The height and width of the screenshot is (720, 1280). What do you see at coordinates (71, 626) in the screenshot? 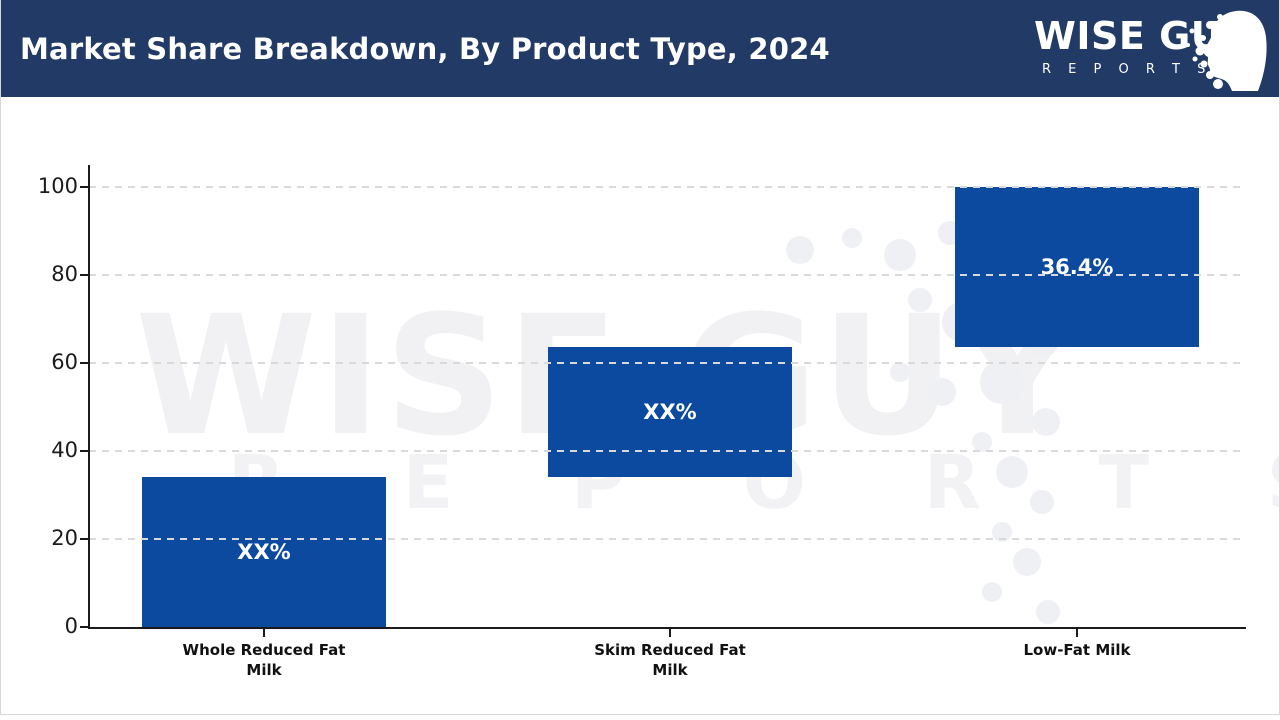
I see `y-tick-label-0: 0` at bounding box center [71, 626].